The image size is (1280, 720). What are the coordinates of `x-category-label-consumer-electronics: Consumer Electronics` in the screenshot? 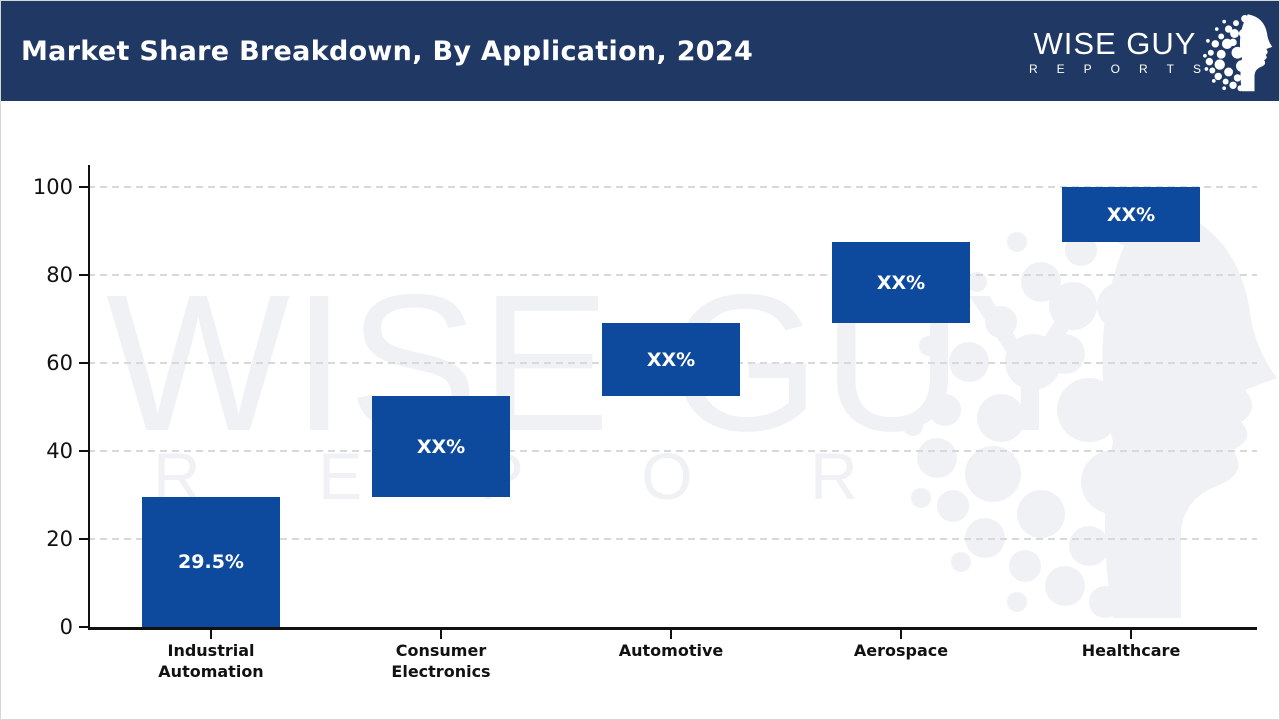 It's located at (441, 661).